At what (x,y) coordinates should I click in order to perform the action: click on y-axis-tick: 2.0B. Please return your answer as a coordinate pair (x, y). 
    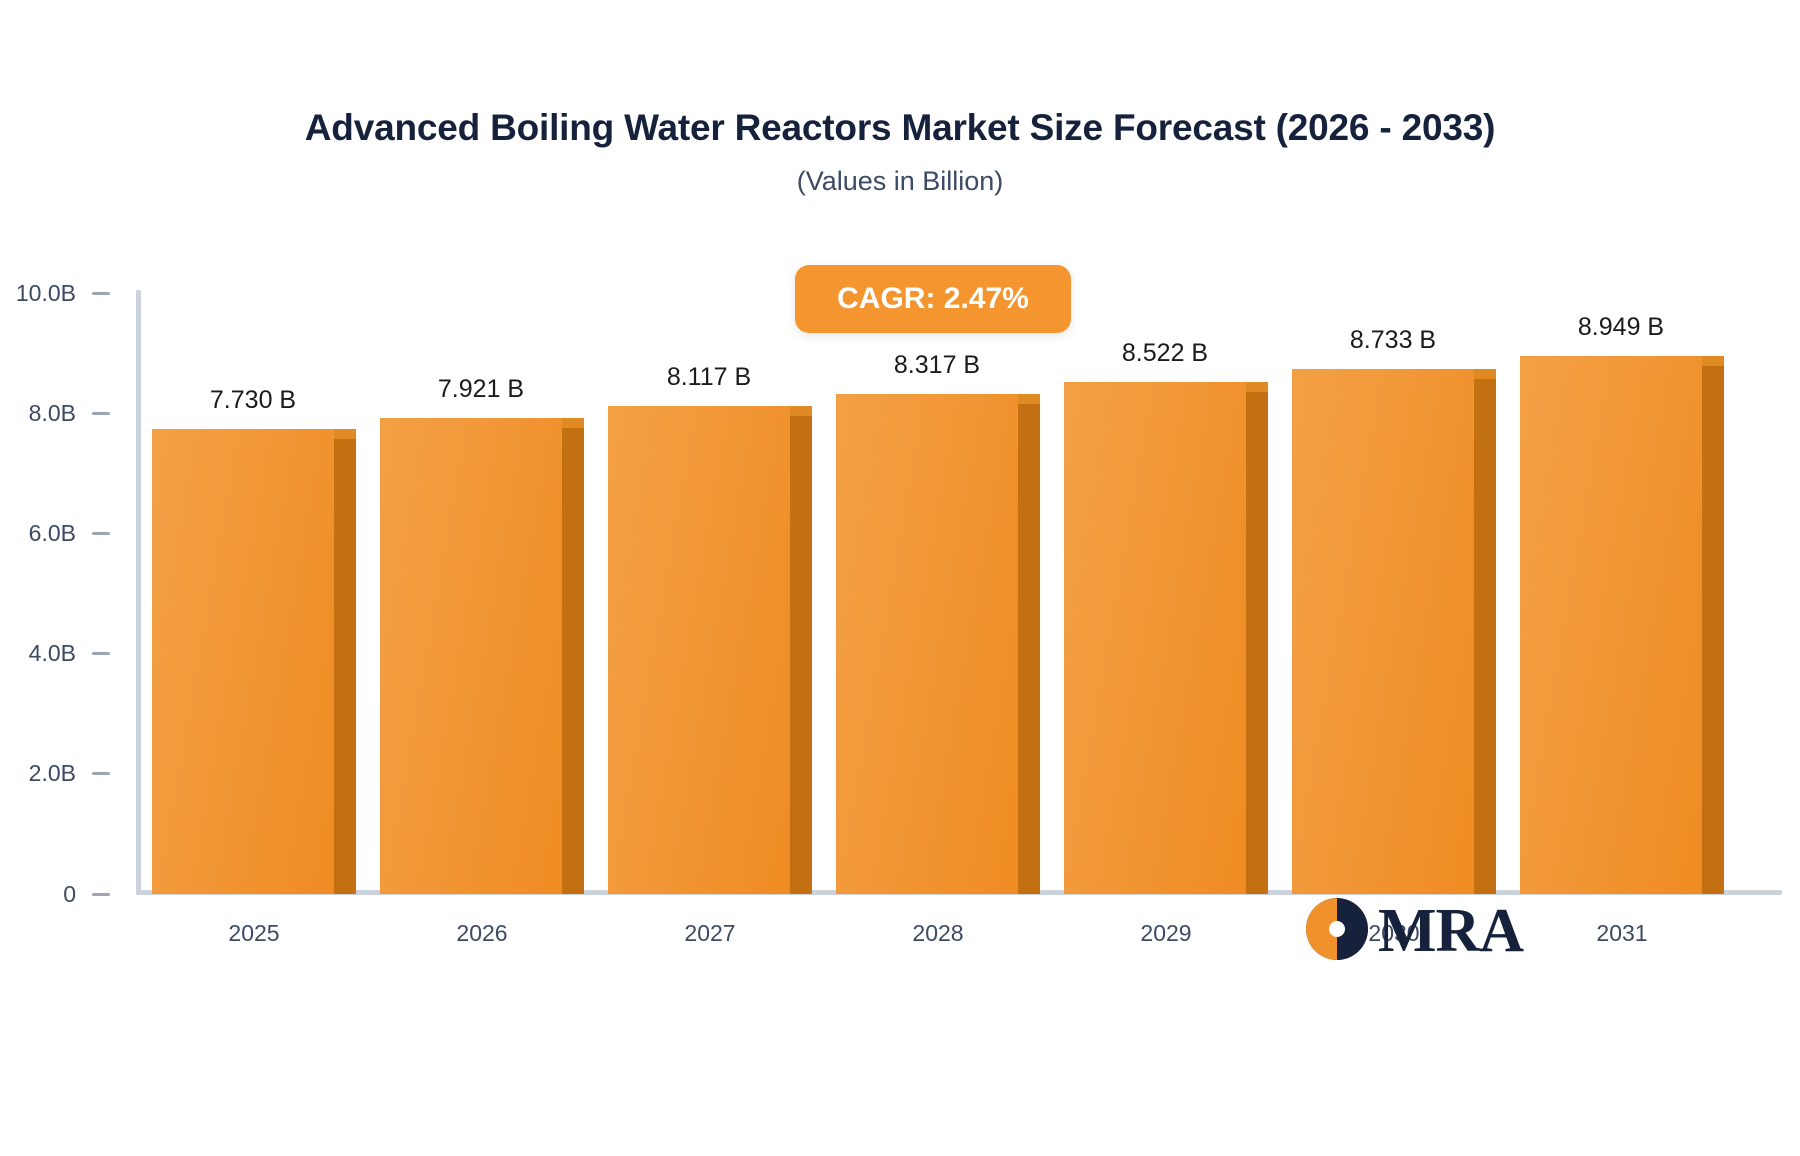
    Looking at the image, I should click on (69, 773).